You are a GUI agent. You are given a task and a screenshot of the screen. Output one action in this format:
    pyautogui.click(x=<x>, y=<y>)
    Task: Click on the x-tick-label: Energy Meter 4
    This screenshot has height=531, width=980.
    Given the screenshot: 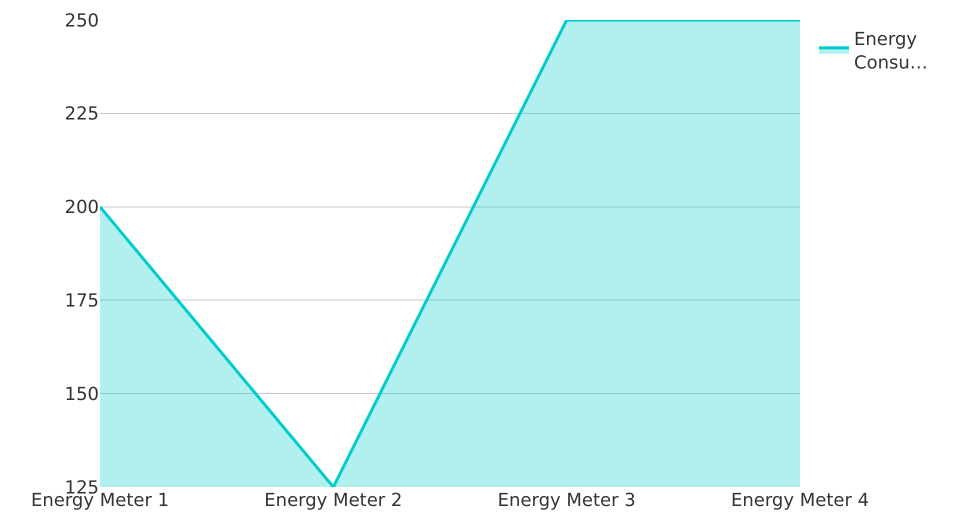 What is the action you would take?
    pyautogui.click(x=800, y=500)
    